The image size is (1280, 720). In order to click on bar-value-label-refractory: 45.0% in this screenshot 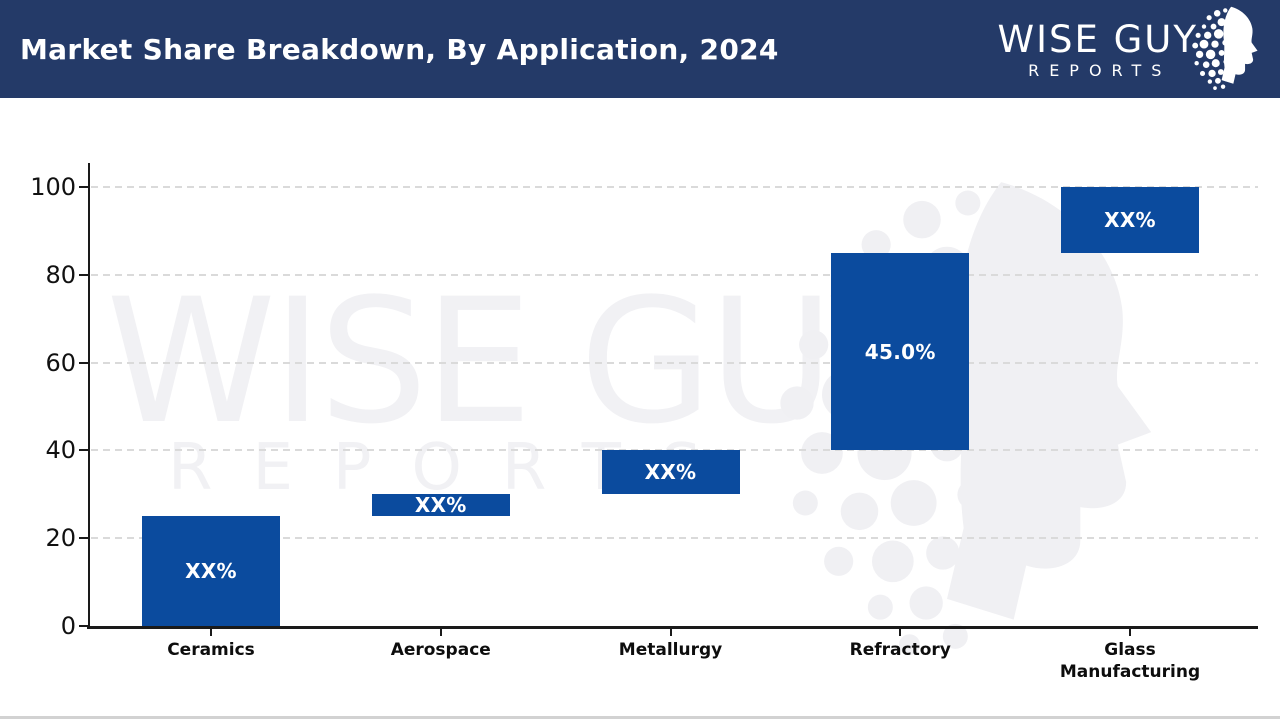, I will do `click(900, 351)`.